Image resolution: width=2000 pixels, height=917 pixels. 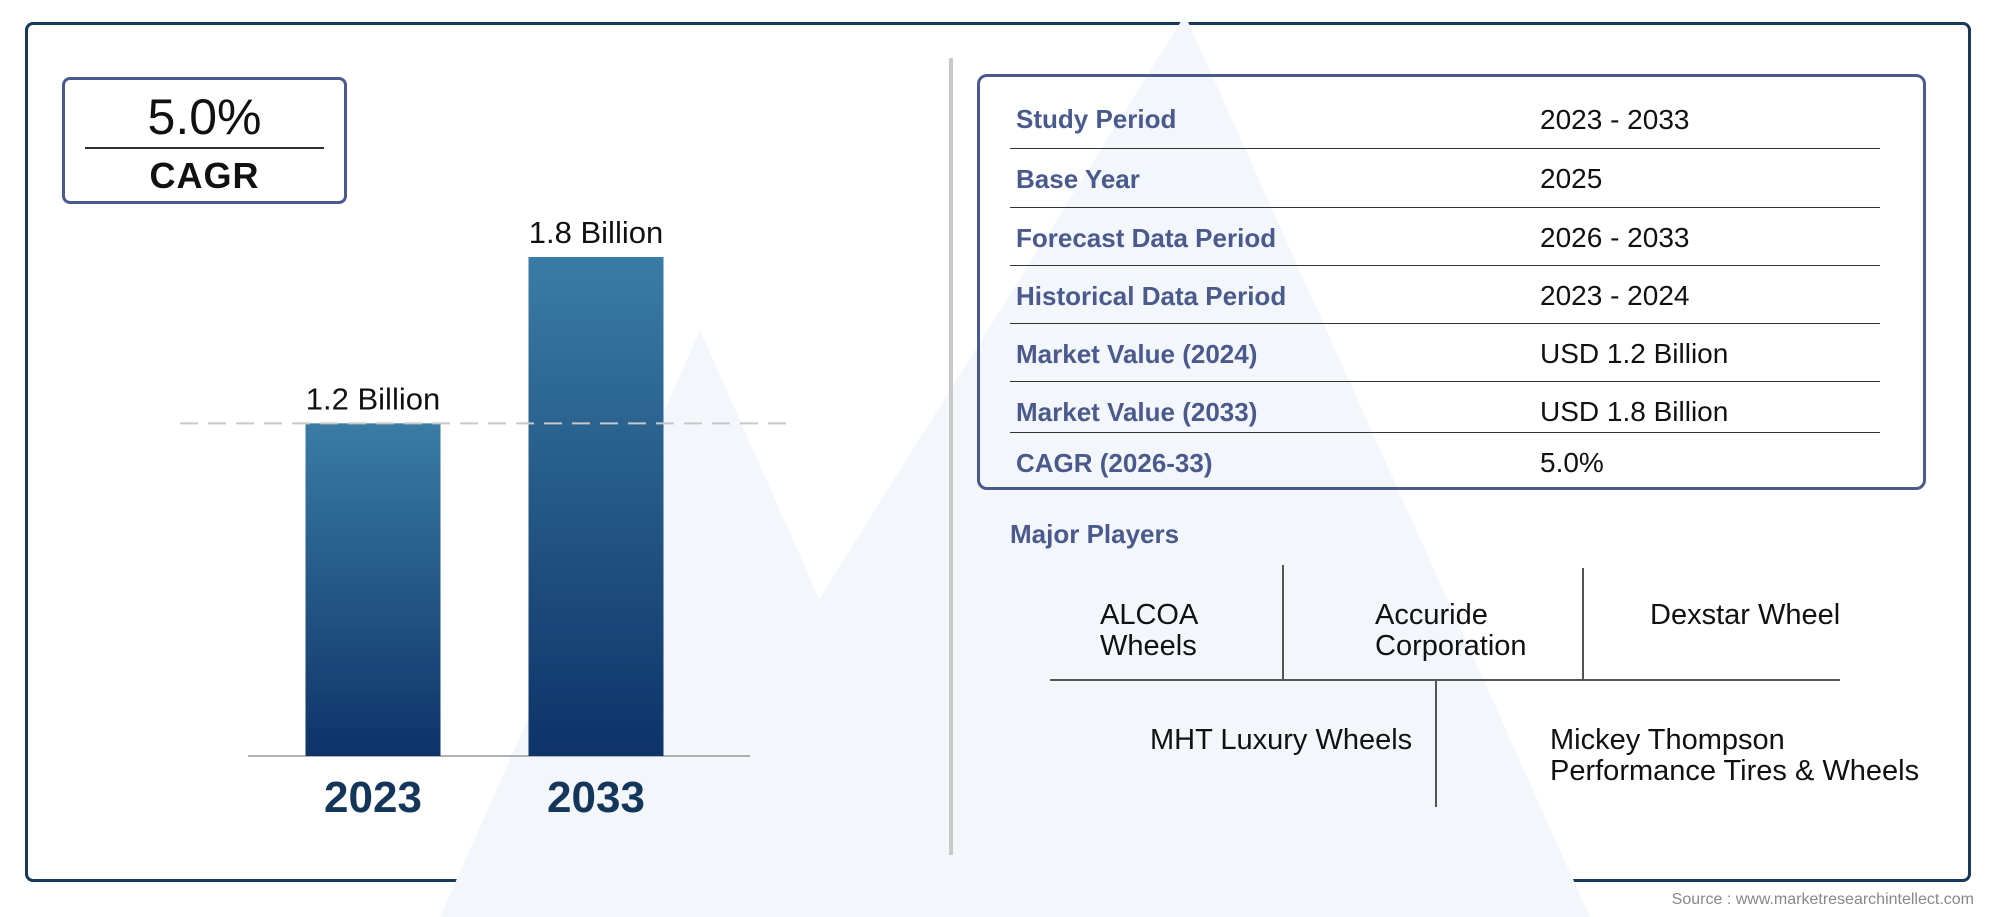 What do you see at coordinates (1445, 294) in the screenshot?
I see `table-row: Historical Data Period 2023 - 2024` at bounding box center [1445, 294].